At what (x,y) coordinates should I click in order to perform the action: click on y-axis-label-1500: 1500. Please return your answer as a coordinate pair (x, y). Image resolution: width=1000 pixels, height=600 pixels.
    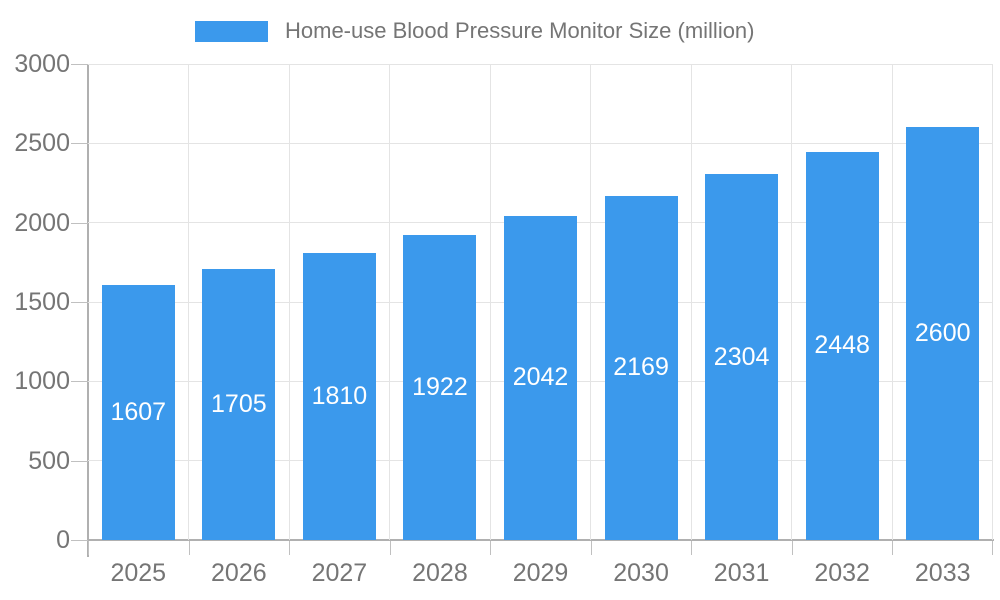
    Looking at the image, I should click on (42, 302).